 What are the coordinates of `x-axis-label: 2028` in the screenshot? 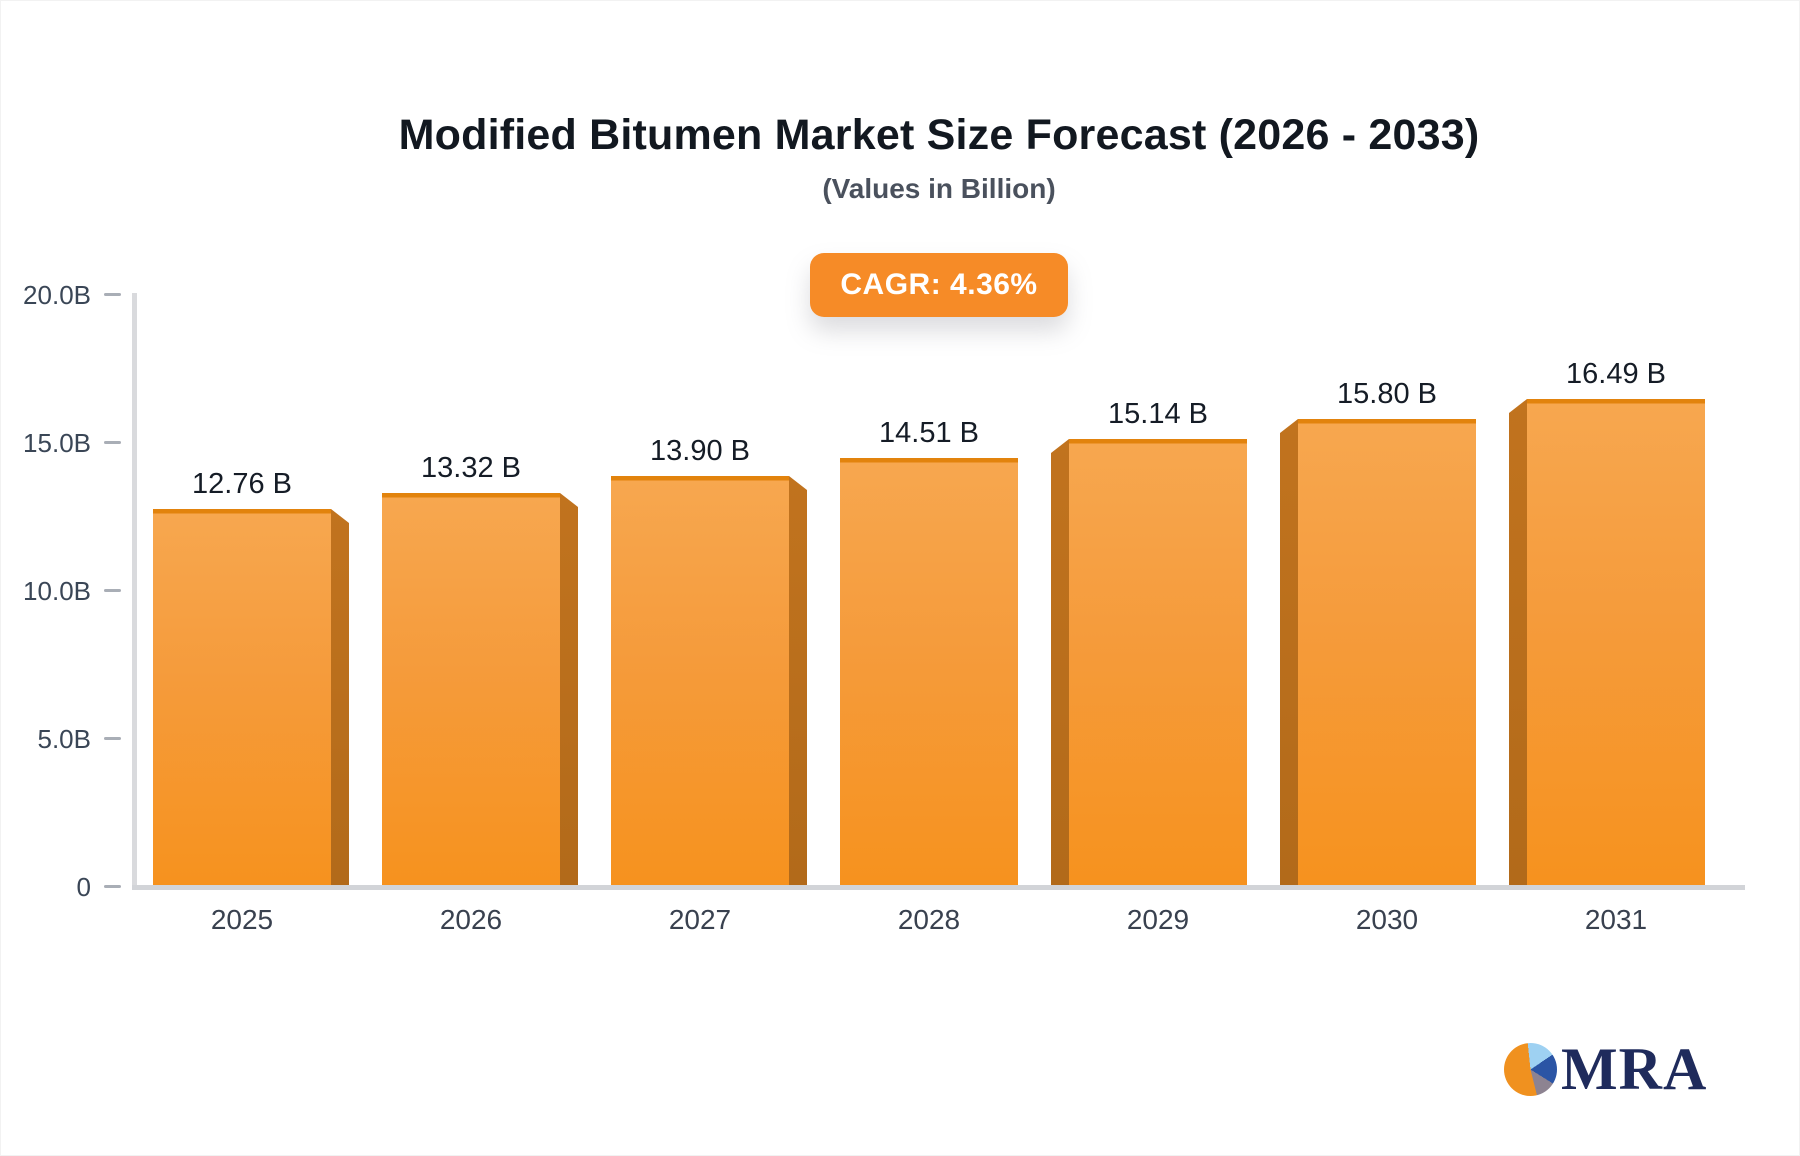 It's located at (929, 919).